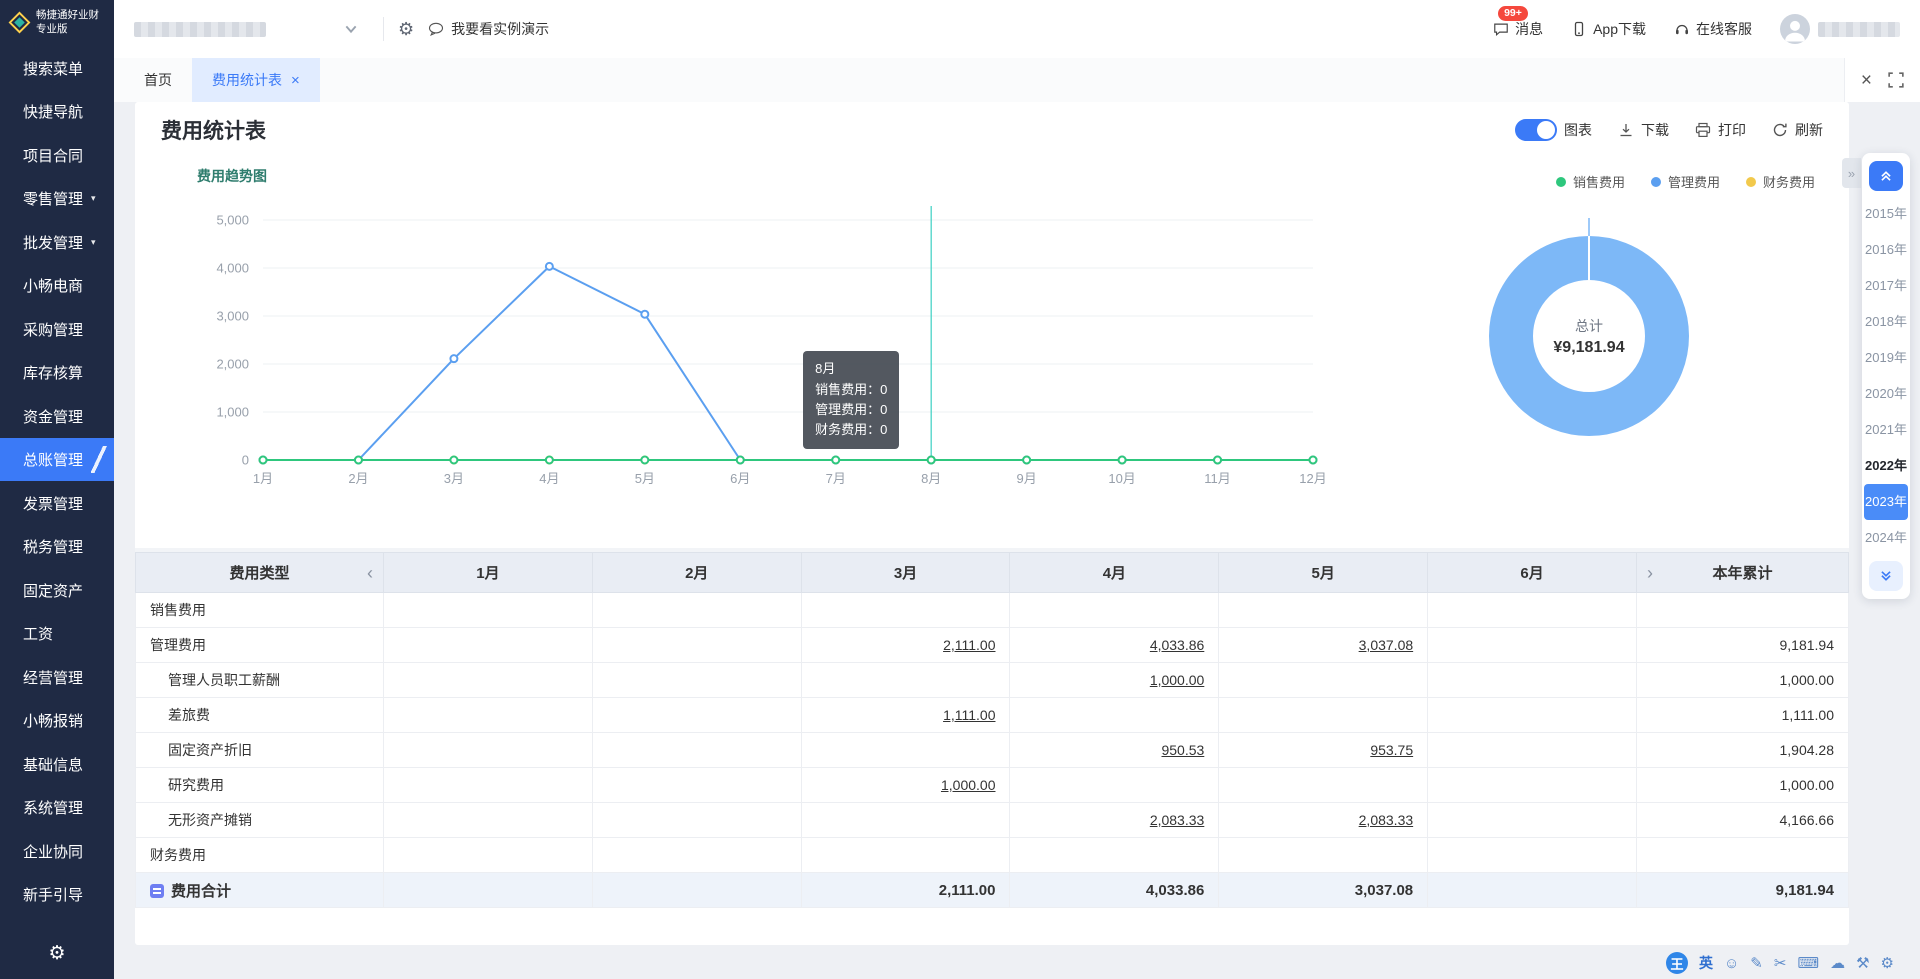  Describe the element at coordinates (57, 503) in the screenshot. I see `sidebar-item: 发票管理` at that location.